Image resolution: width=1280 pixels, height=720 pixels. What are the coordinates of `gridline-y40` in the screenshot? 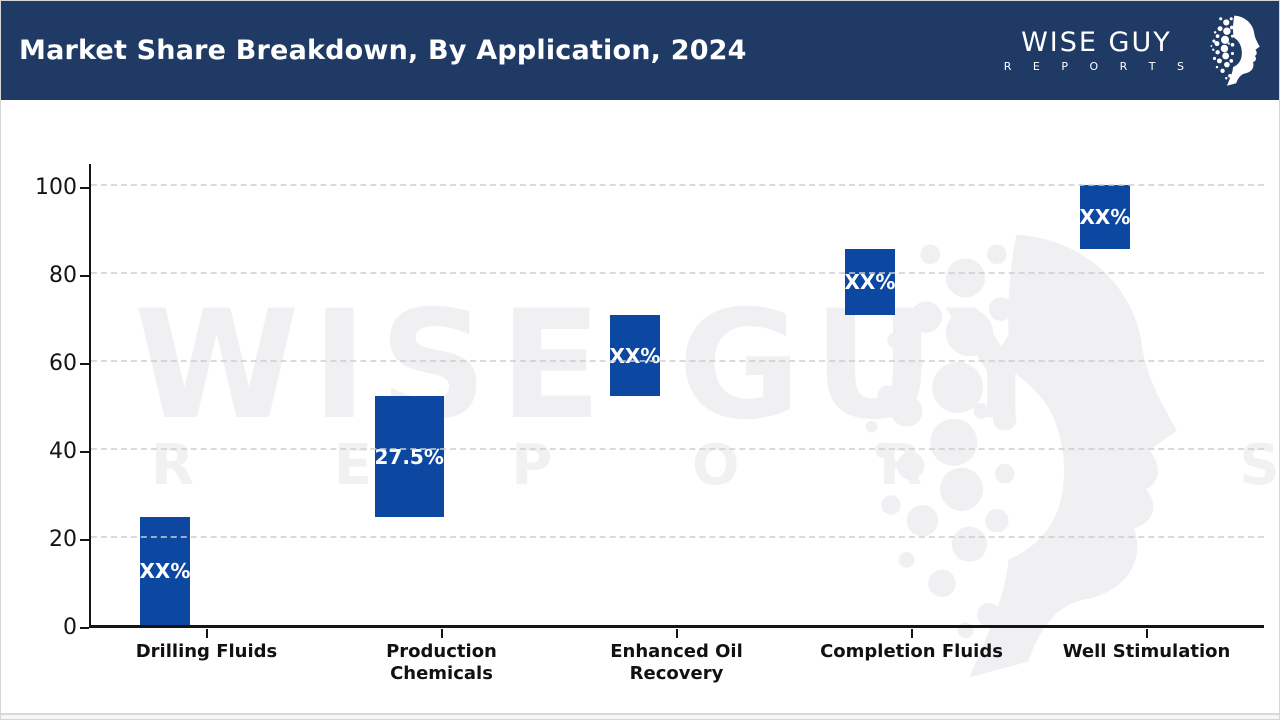 It's located at (677, 449).